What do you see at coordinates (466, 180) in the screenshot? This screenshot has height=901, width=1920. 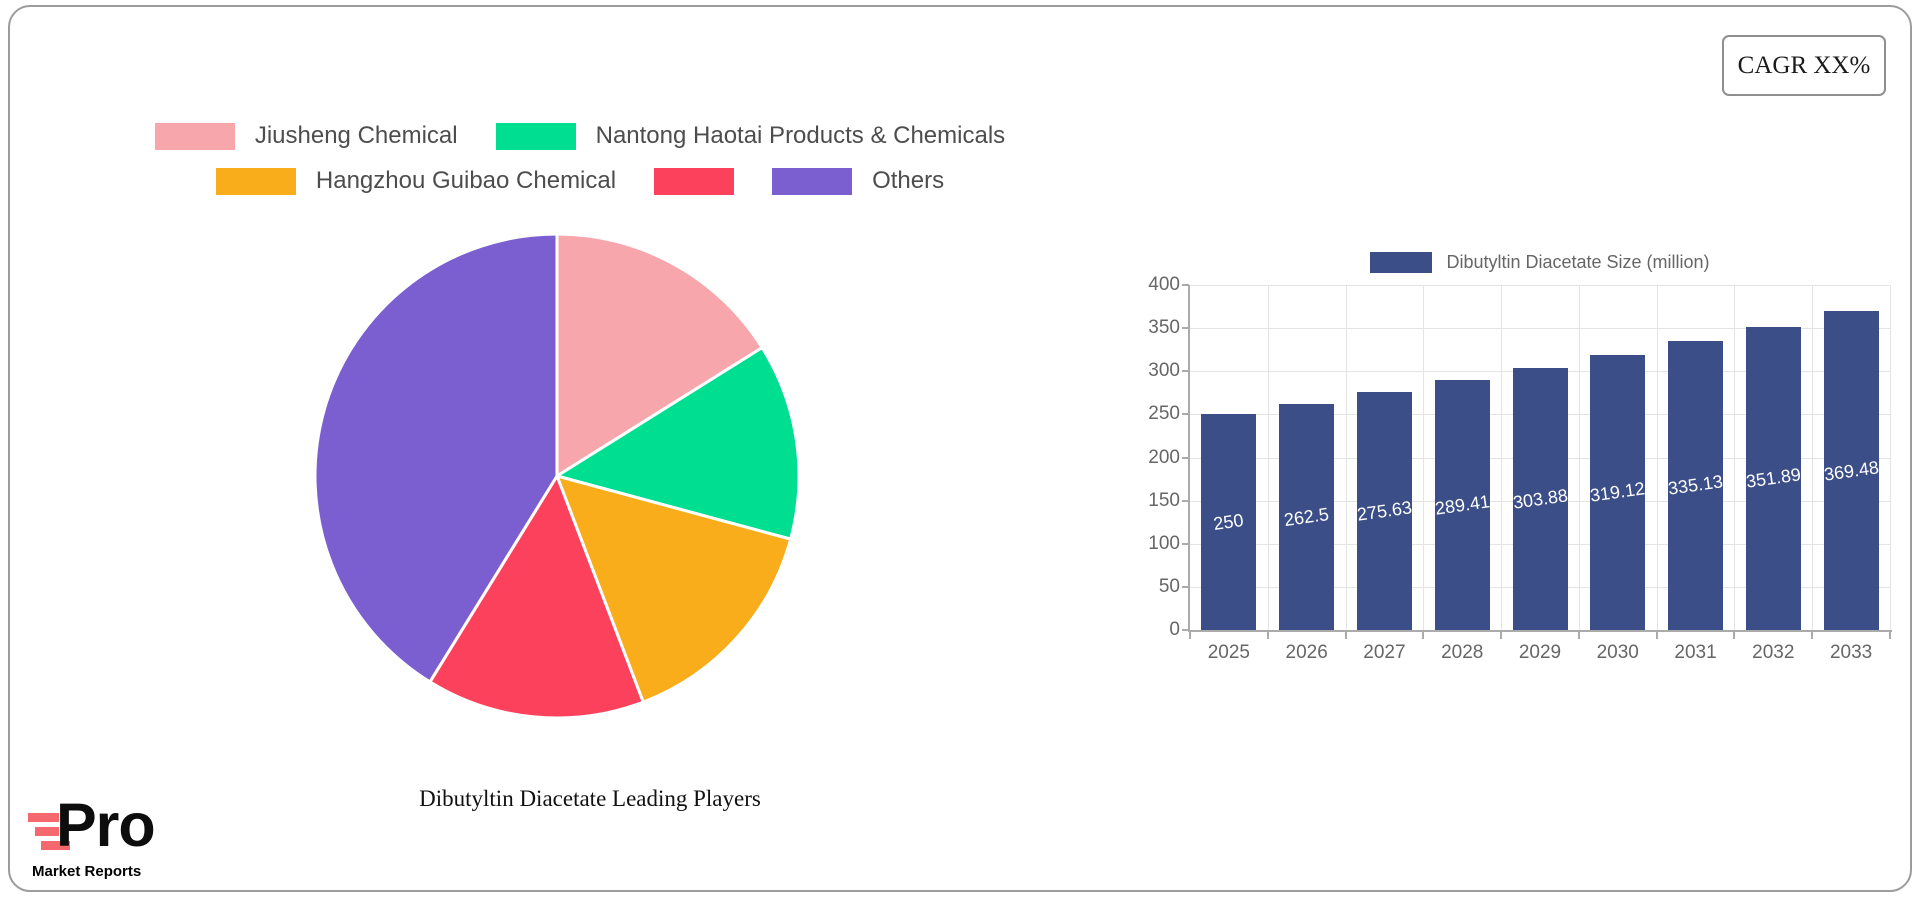 I see `legend-item-label: Hangzhou Guibao Chemical` at bounding box center [466, 180].